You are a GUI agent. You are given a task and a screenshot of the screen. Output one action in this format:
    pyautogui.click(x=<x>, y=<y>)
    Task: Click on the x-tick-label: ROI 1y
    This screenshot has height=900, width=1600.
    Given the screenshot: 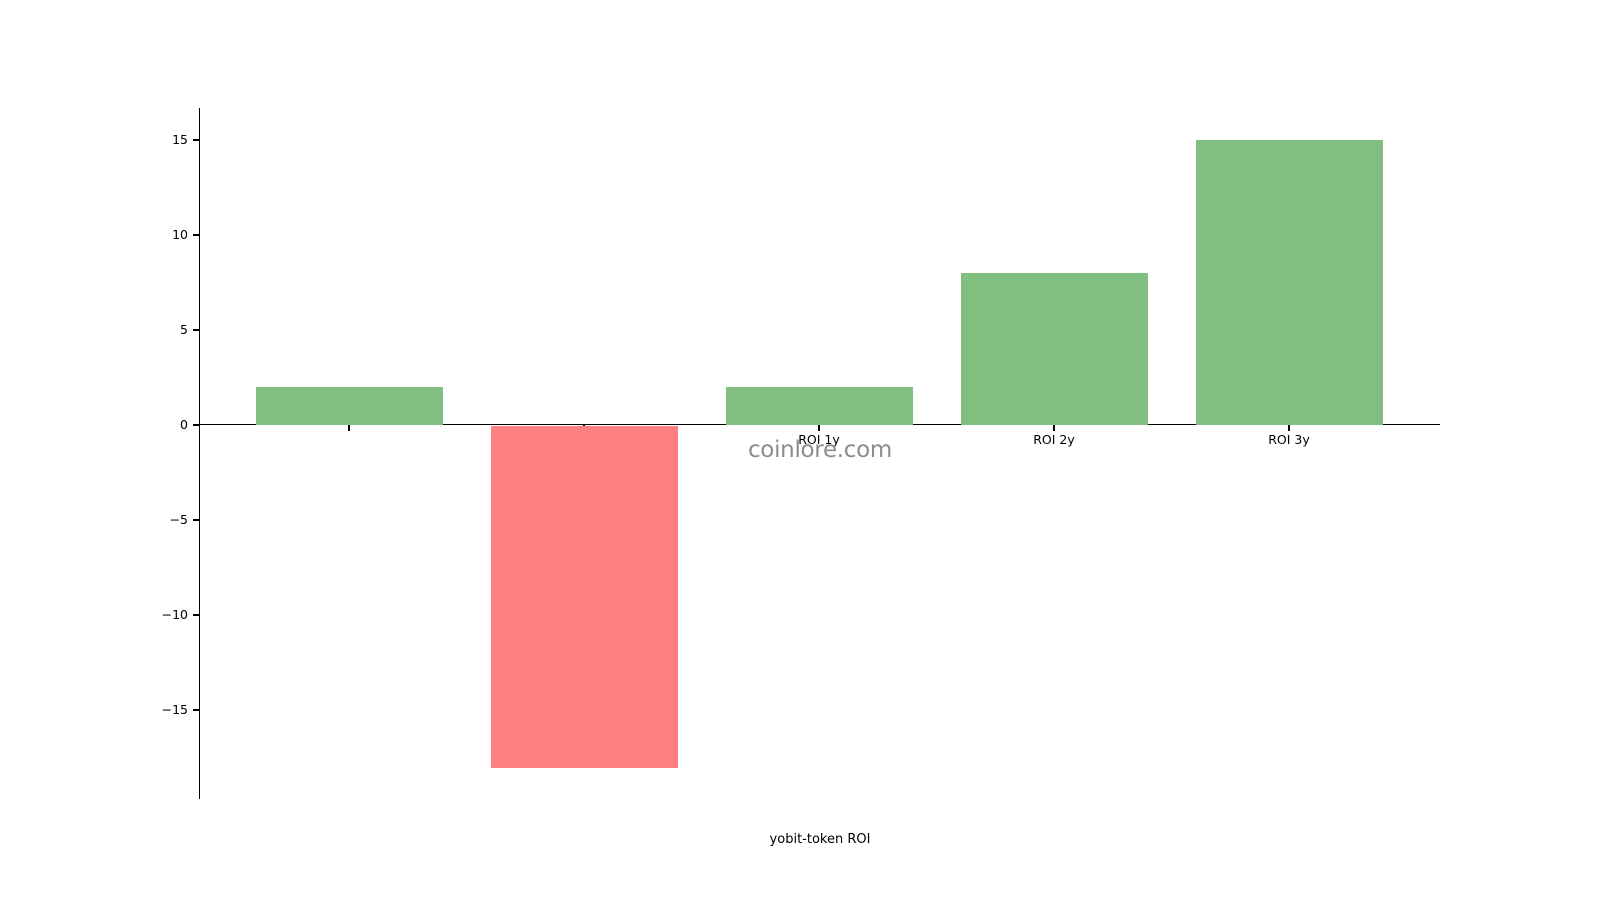 What is the action you would take?
    pyautogui.click(x=819, y=439)
    